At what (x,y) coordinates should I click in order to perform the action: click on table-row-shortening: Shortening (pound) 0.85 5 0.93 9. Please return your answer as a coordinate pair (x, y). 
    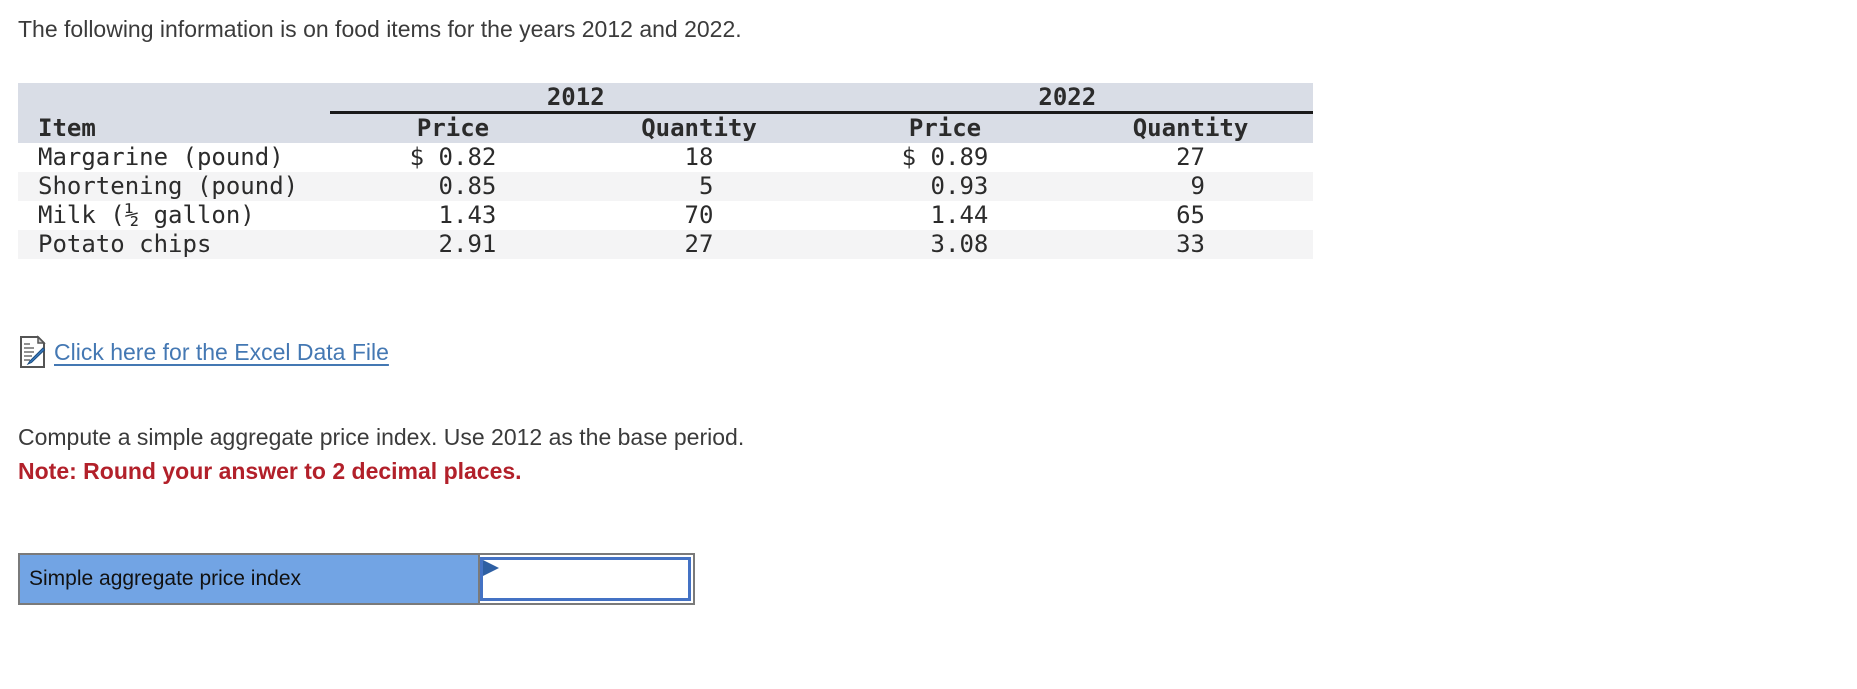
    Looking at the image, I should click on (666, 186).